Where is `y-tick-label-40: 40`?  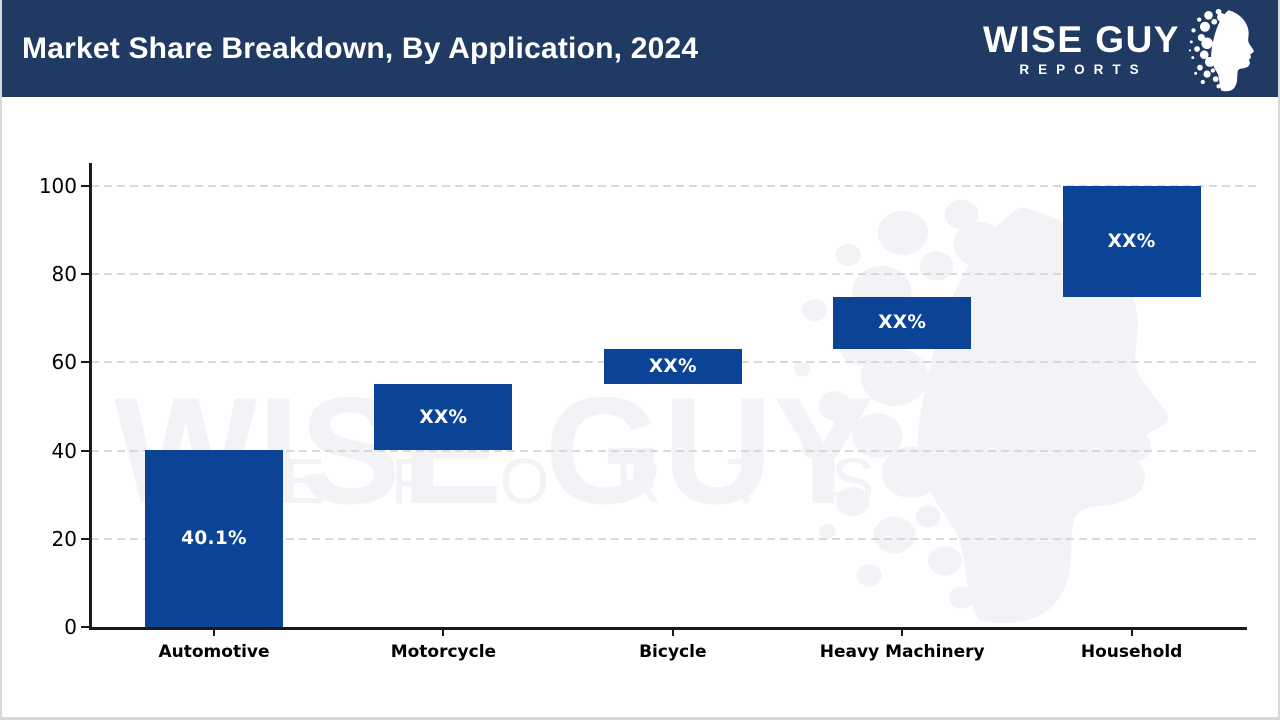
y-tick-label-40: 40 is located at coordinates (64, 450).